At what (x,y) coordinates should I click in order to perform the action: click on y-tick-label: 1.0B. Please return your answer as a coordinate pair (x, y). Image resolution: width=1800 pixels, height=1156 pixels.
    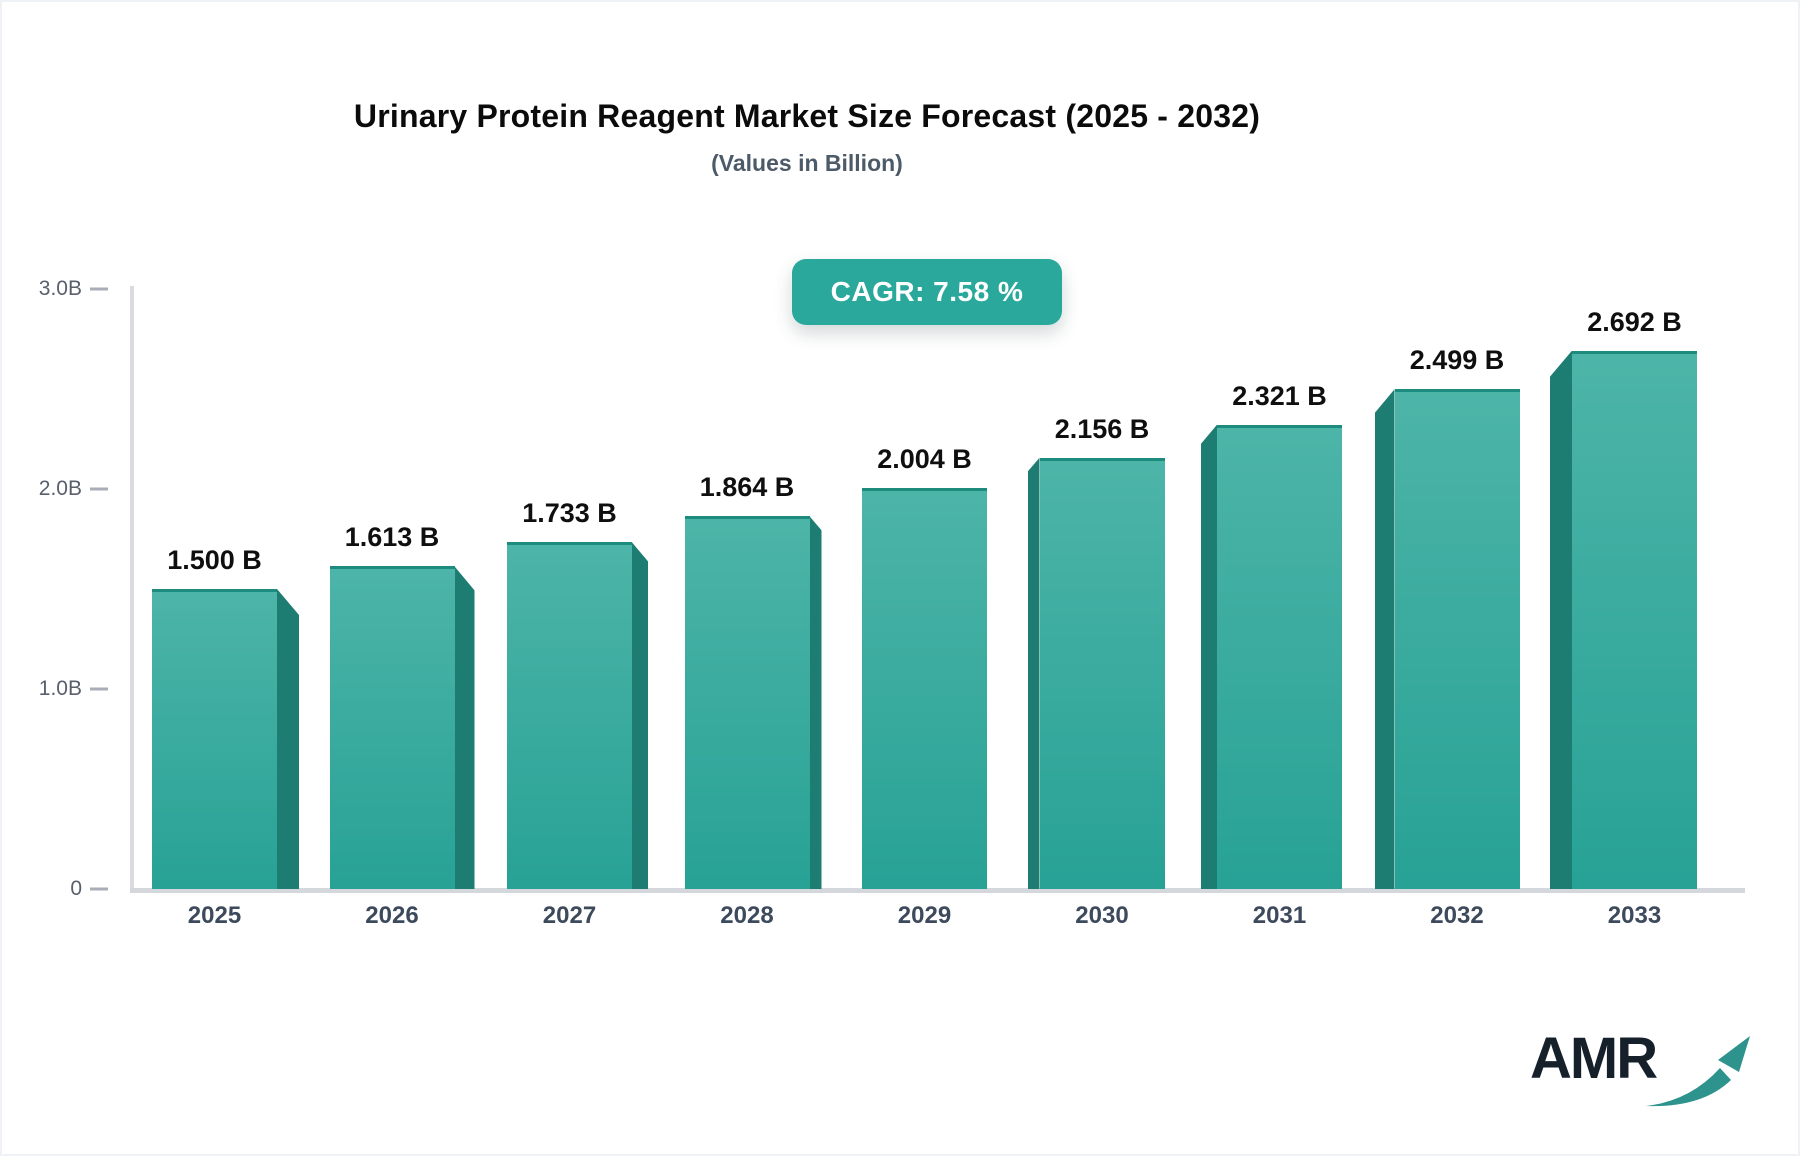
    Looking at the image, I should click on (60, 688).